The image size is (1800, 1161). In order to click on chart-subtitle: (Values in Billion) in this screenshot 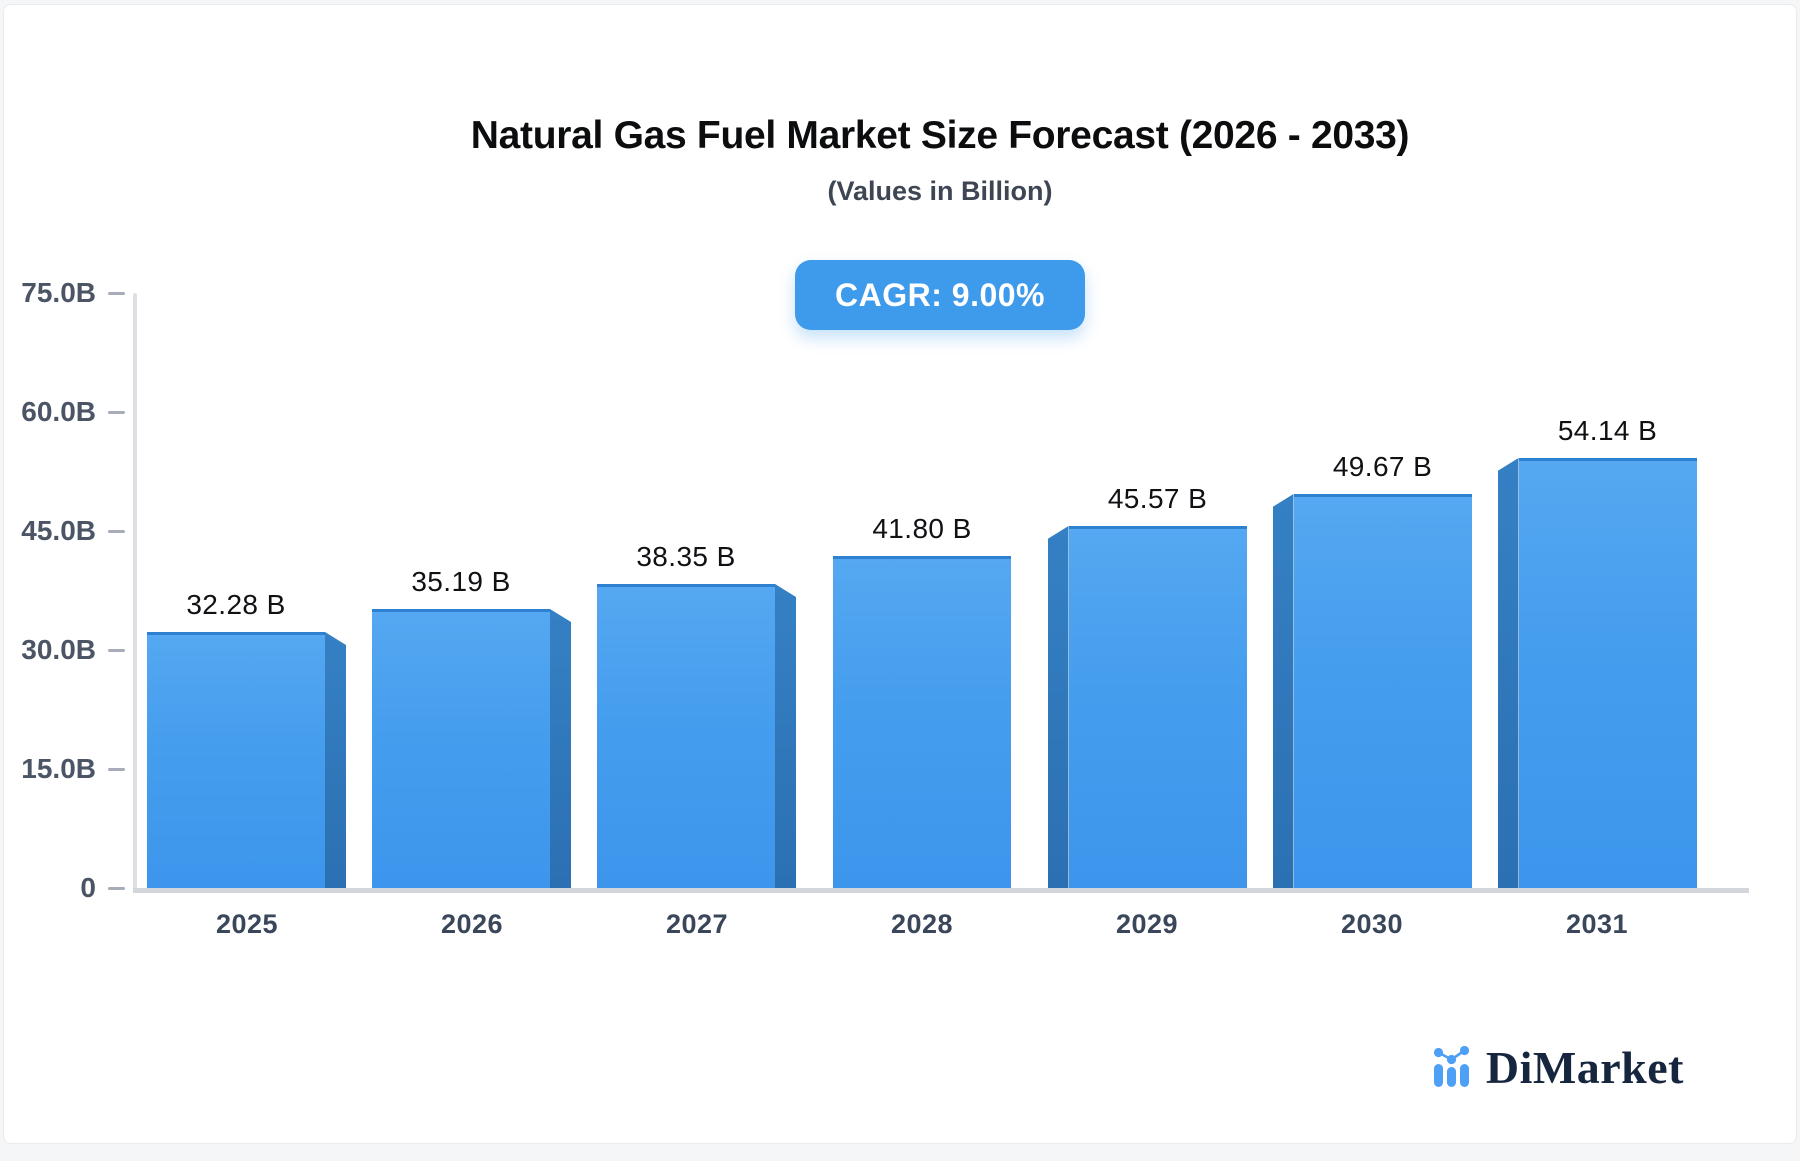, I will do `click(940, 191)`.